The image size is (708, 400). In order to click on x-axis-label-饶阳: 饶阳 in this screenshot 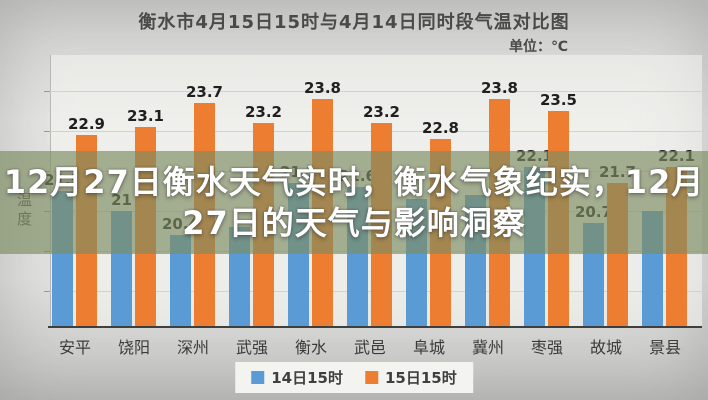, I will do `click(133, 347)`.